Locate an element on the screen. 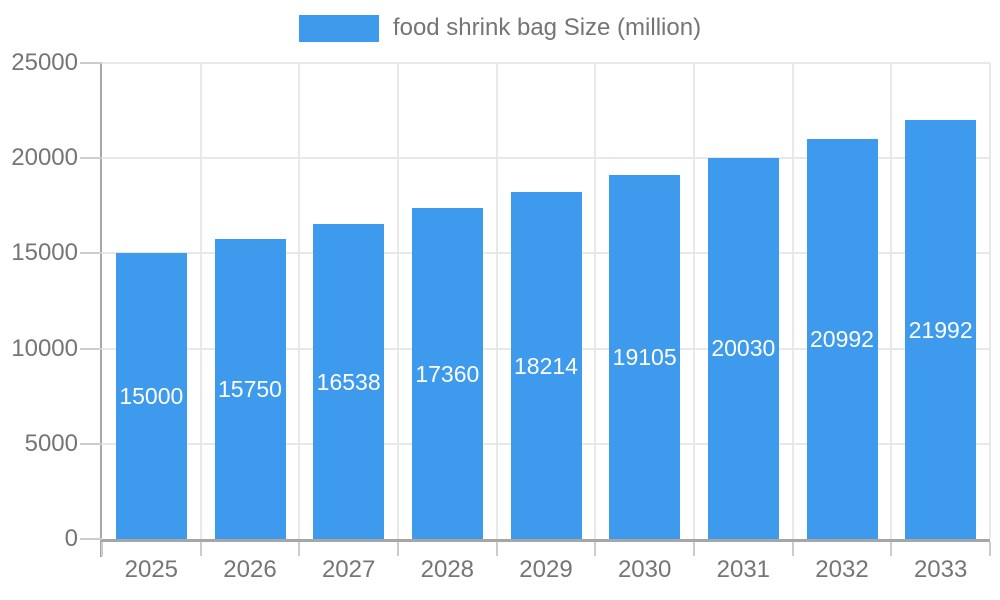  x-tick-label: 2031 is located at coordinates (743, 569).